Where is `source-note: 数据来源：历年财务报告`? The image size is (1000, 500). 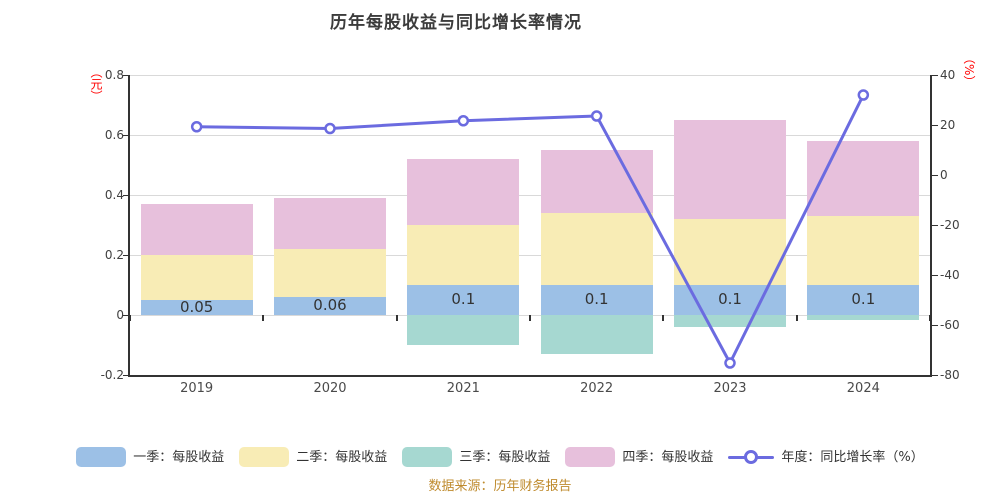
source-note: 数据来源：历年财务报告 is located at coordinates (500, 486).